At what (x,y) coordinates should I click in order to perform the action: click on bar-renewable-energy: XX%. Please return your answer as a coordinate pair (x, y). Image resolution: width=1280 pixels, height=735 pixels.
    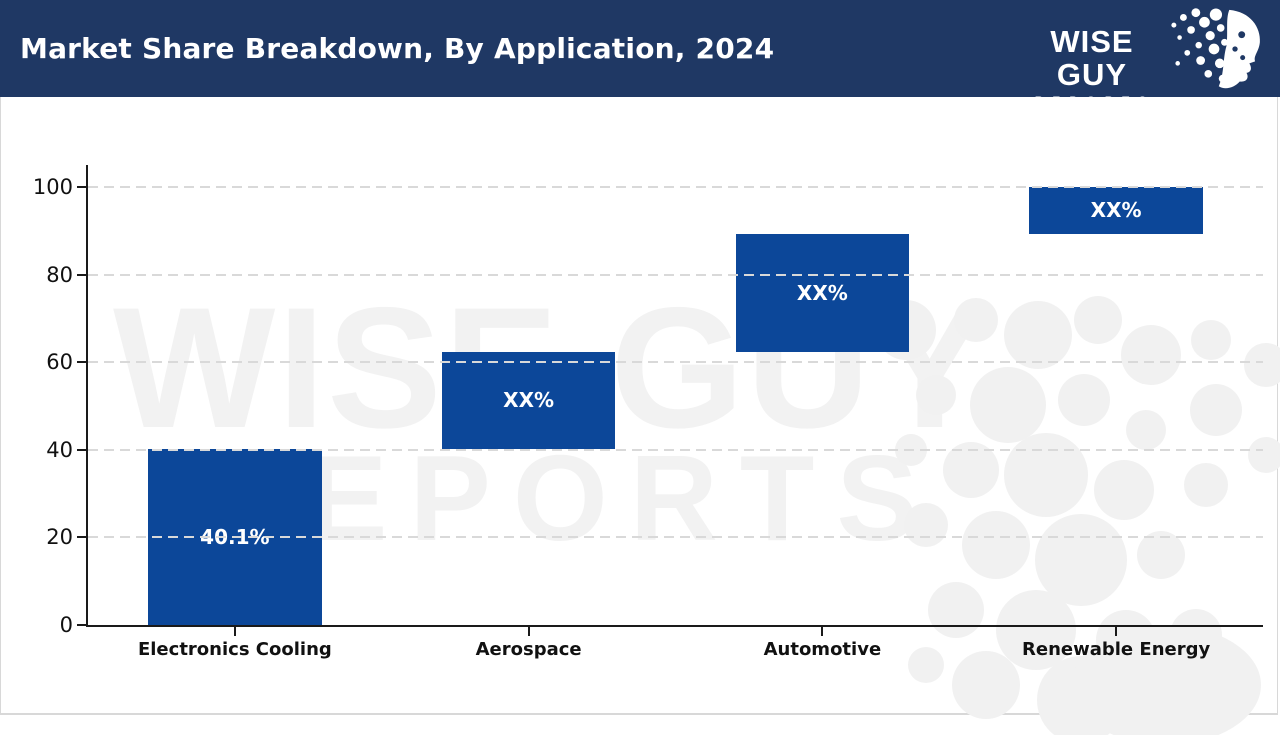
    Looking at the image, I should click on (1116, 210).